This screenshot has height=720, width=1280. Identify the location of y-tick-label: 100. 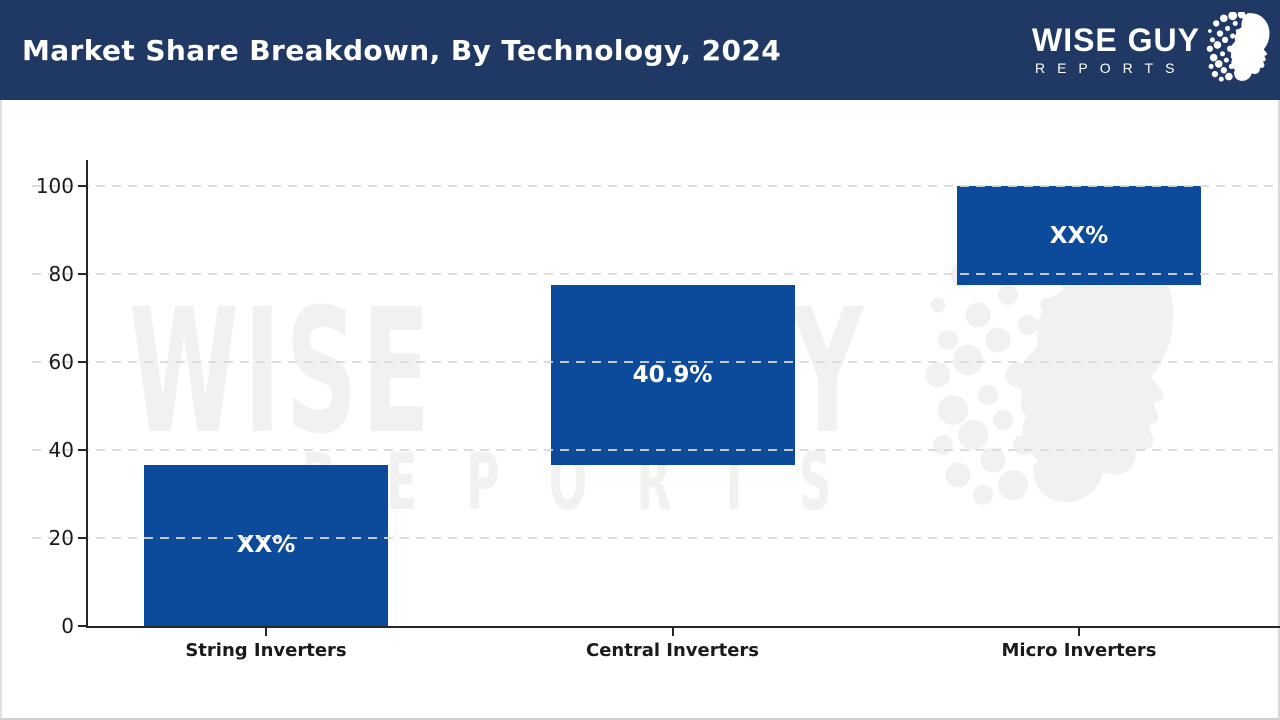
(54, 186).